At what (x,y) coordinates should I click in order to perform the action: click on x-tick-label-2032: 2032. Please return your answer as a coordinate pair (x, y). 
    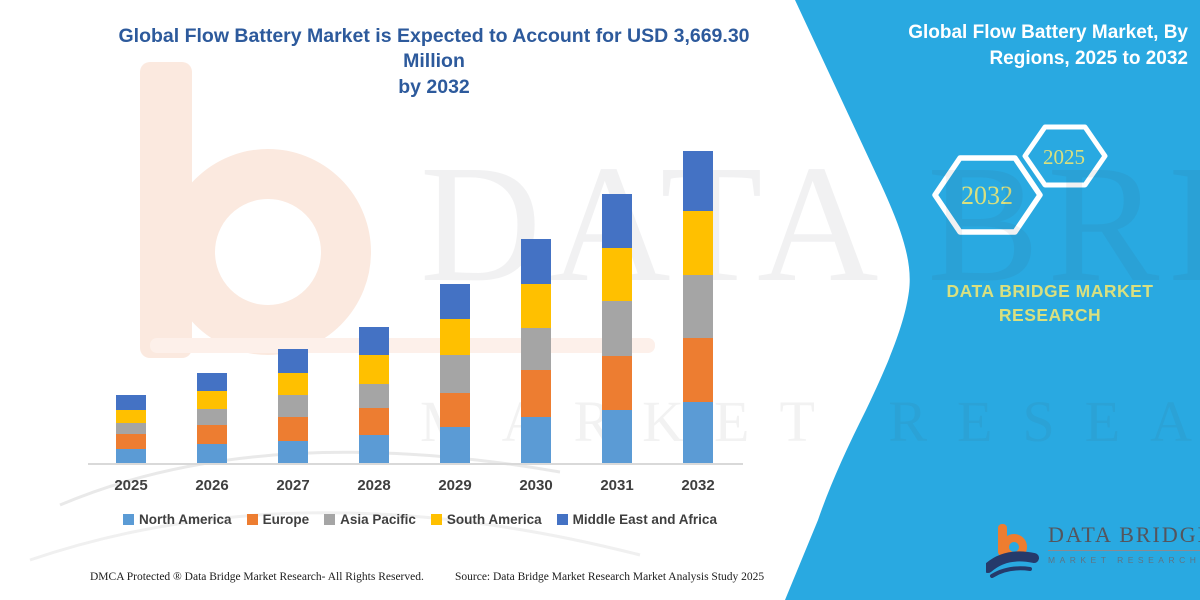
    Looking at the image, I should click on (698, 485).